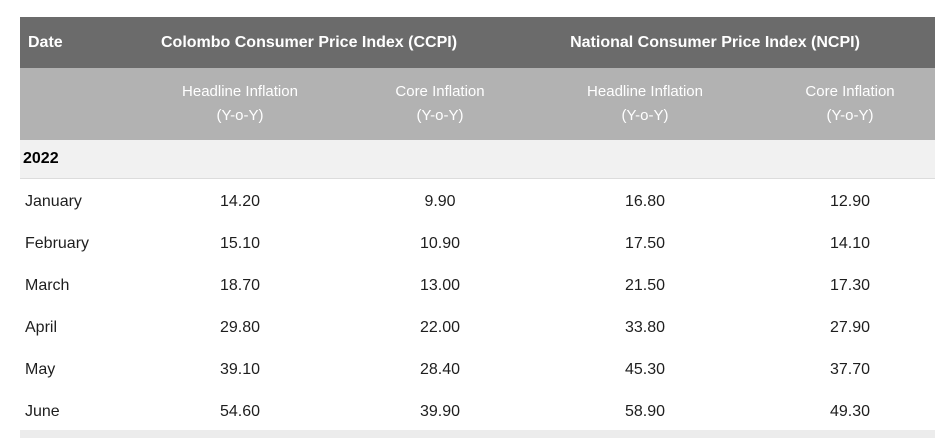 Image resolution: width=941 pixels, height=438 pixels. What do you see at coordinates (645, 325) in the screenshot?
I see `ncpi-headline-value: 33.80` at bounding box center [645, 325].